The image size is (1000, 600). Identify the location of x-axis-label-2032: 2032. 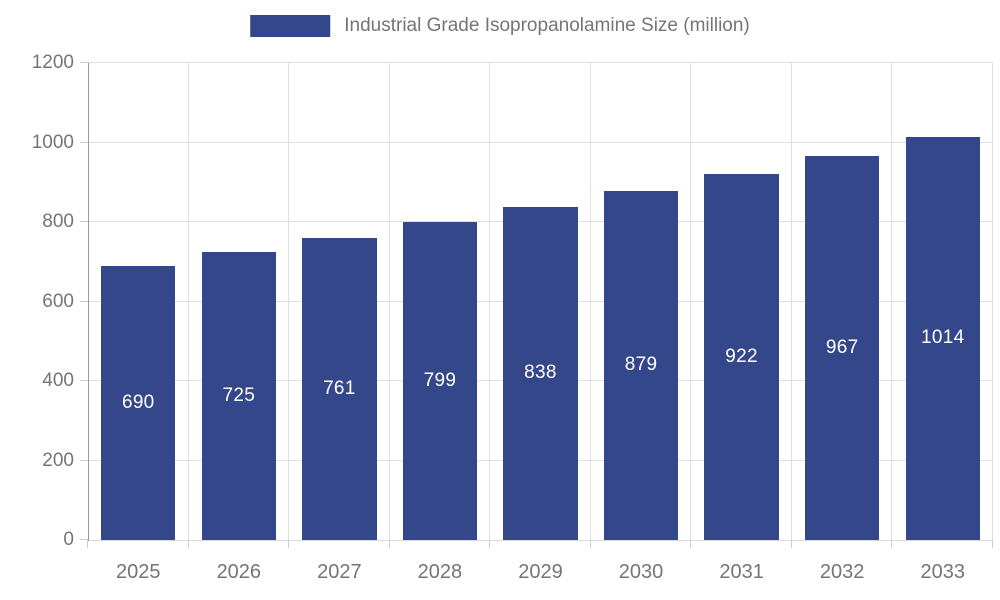
(842, 572).